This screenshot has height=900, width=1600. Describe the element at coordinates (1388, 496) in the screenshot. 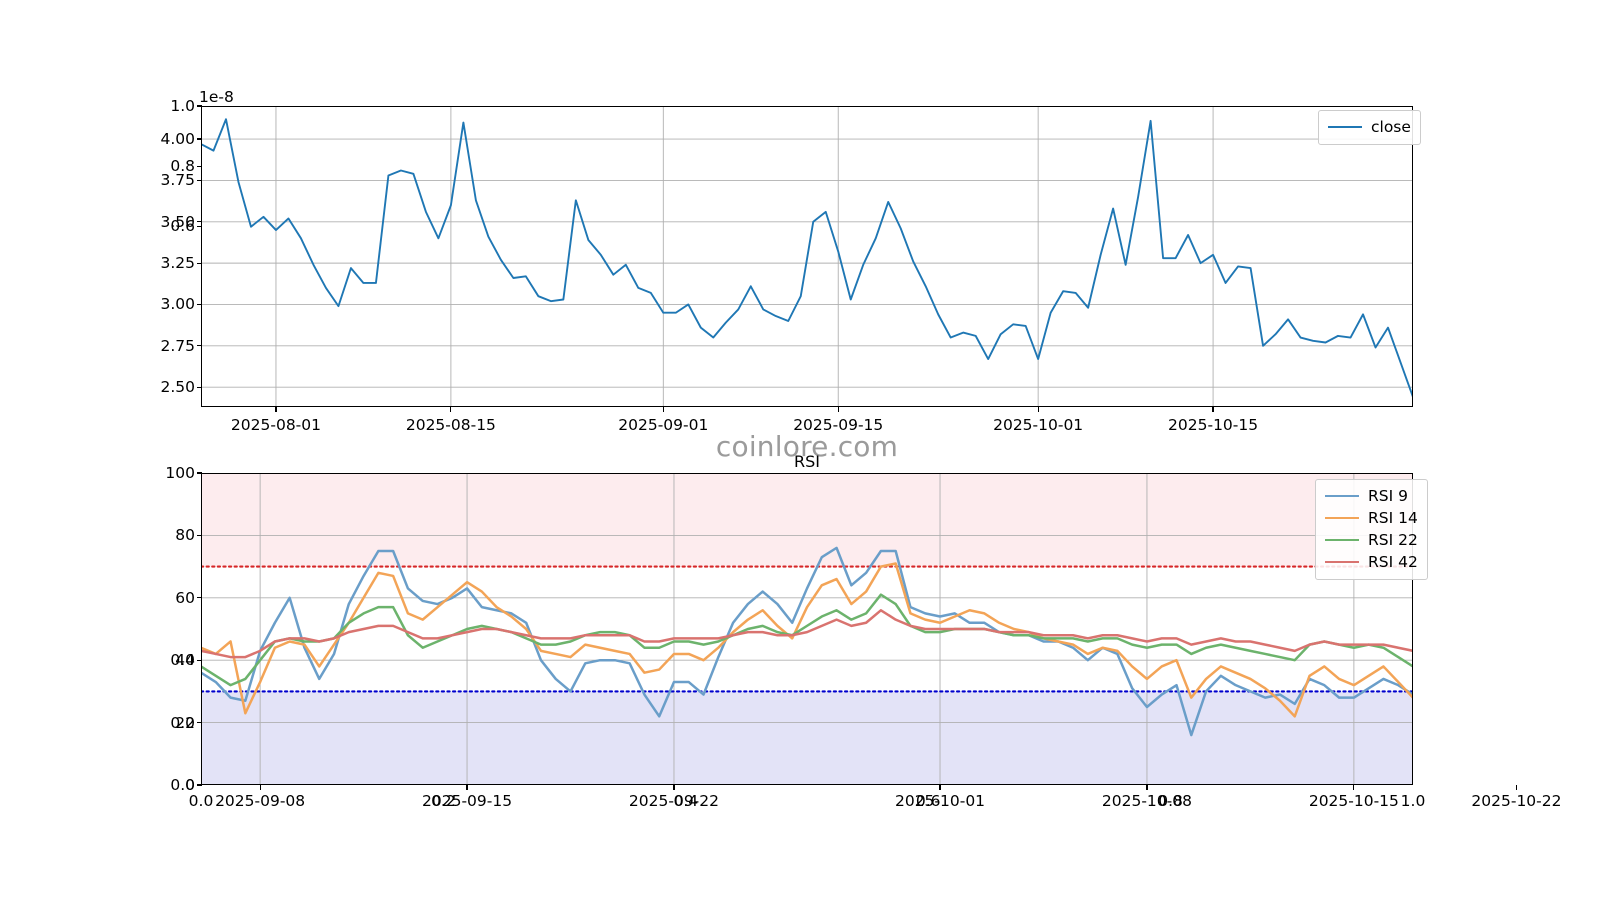

I see `legend-item-label: RSI 9` at that location.